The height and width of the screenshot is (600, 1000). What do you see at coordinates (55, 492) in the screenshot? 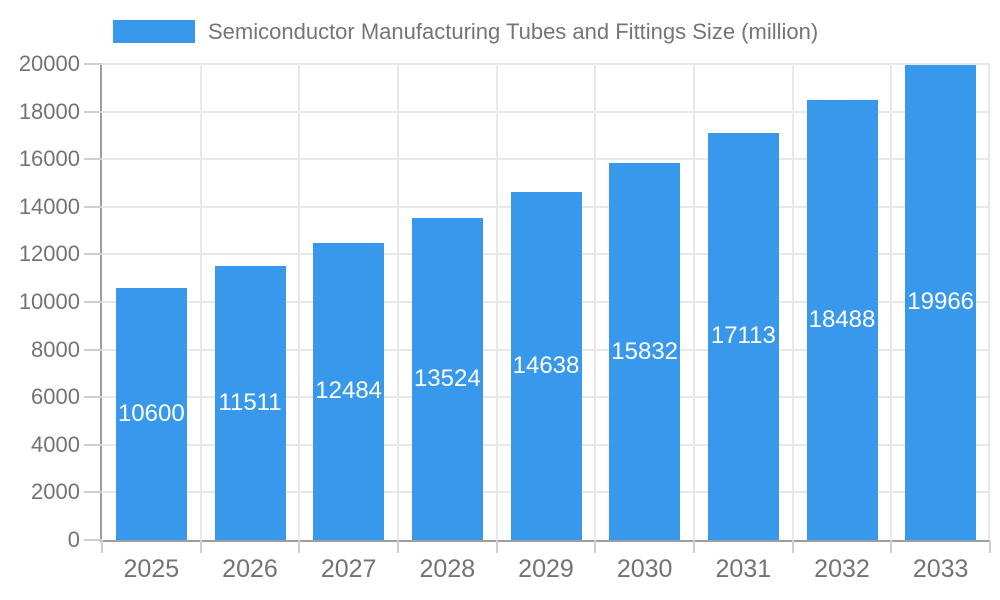
I see `y-axis-tick-label: 2000` at bounding box center [55, 492].